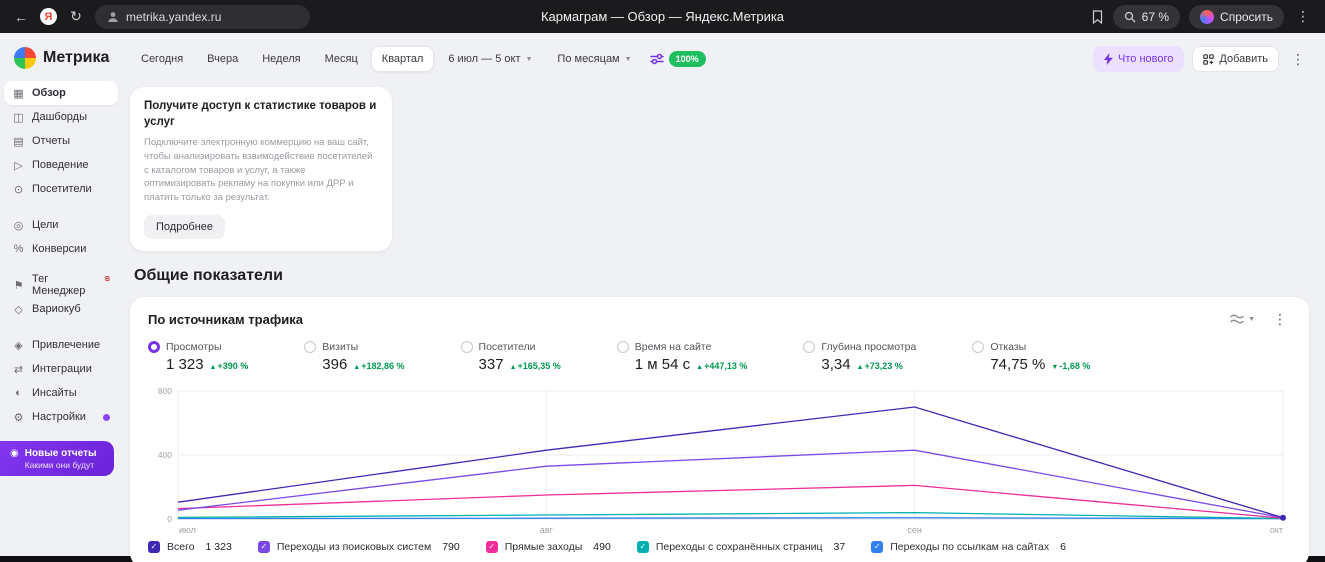  Describe the element at coordinates (222, 59) in the screenshot. I see `period-button: Вчера` at that location.